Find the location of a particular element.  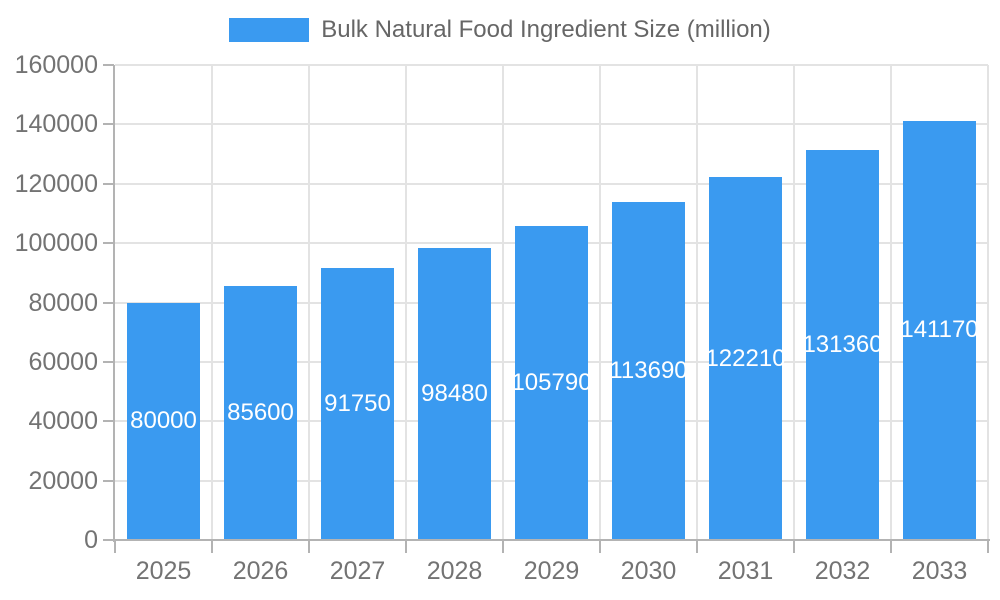

x-axis-label: 2027 is located at coordinates (357, 571).